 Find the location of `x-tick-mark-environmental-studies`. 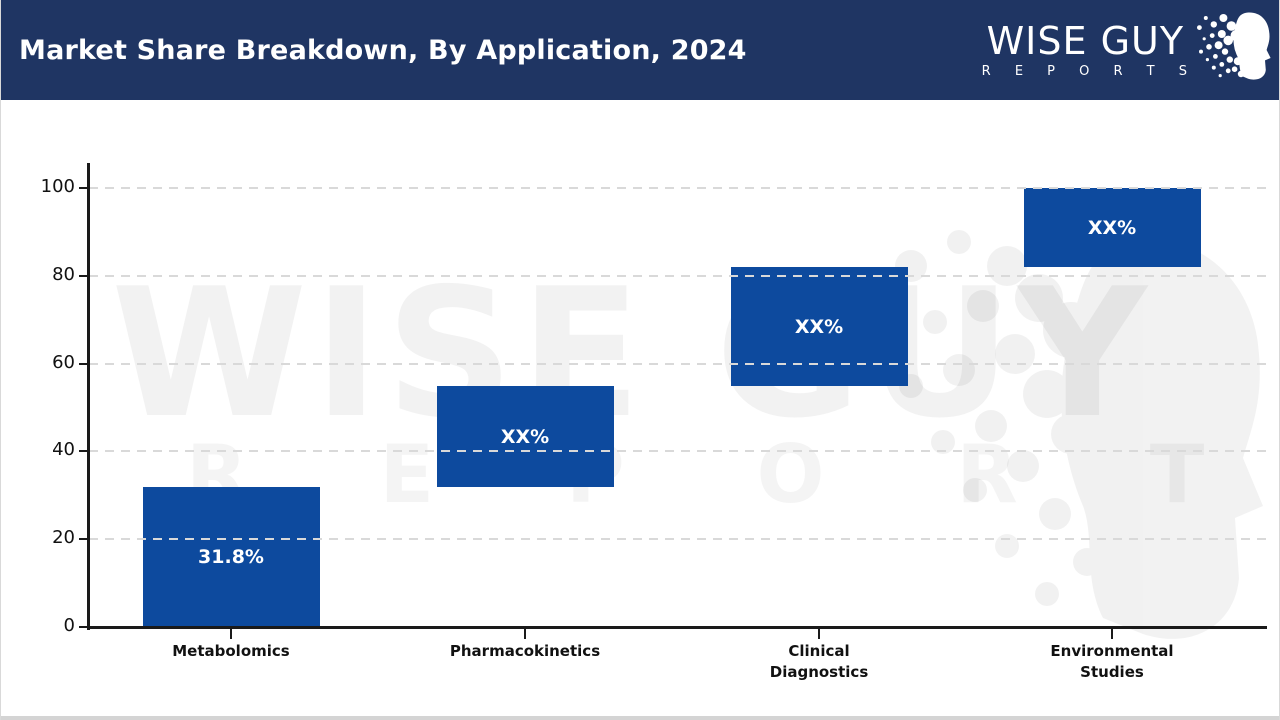

x-tick-mark-environmental-studies is located at coordinates (1112, 634).